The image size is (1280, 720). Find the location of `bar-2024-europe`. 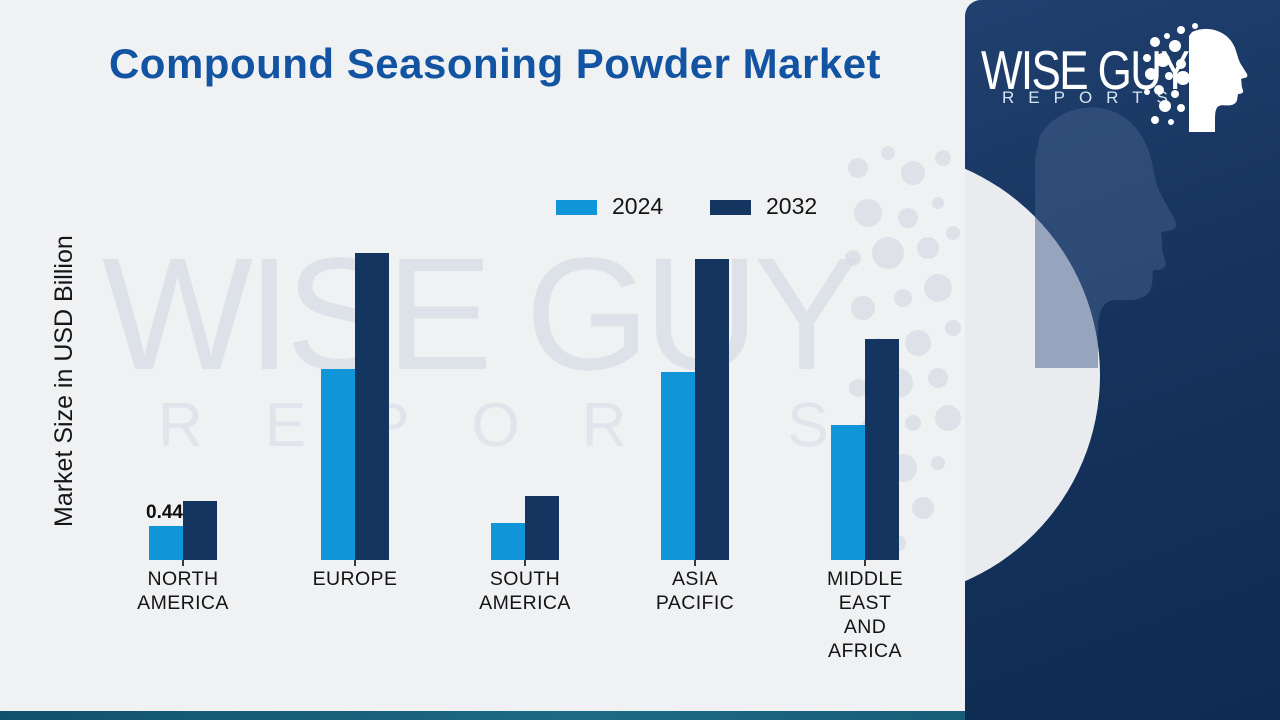

bar-2024-europe is located at coordinates (338, 464).